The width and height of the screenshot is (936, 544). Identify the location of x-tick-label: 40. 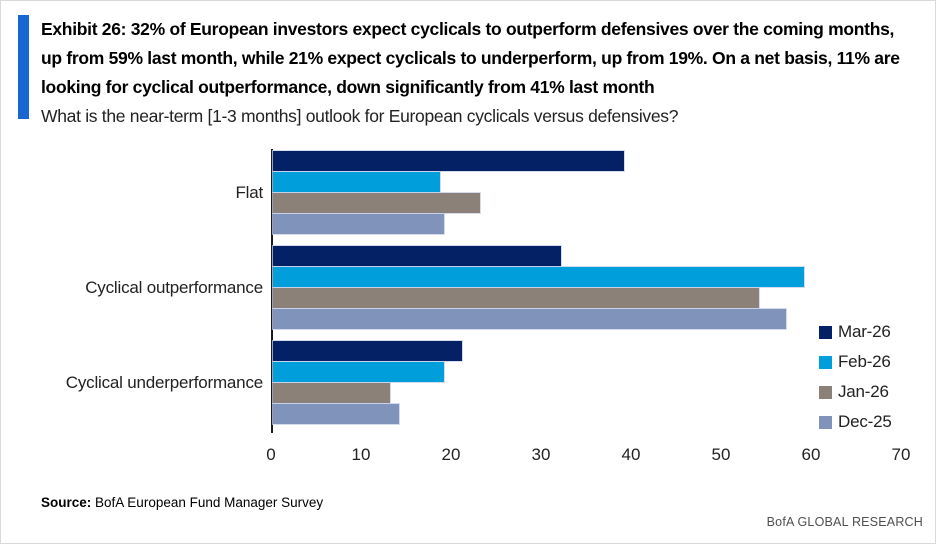
(631, 454).